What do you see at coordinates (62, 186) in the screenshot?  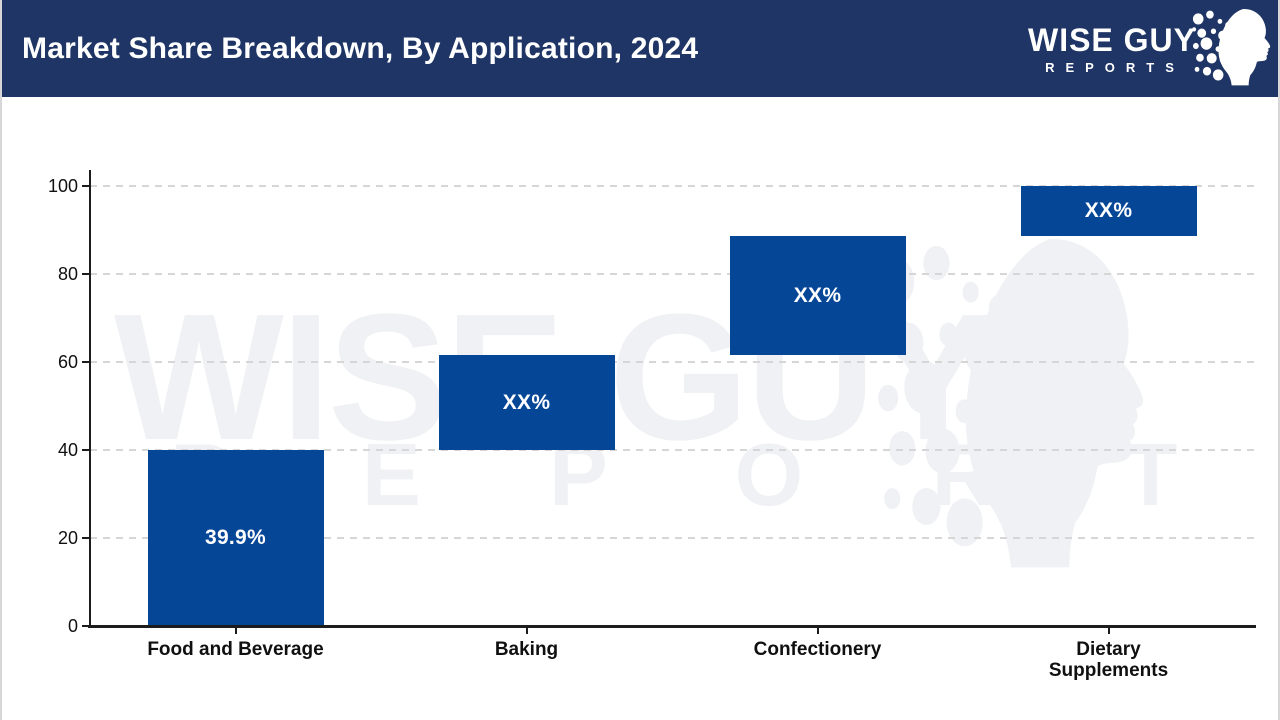 I see `y-tick-label: 100` at bounding box center [62, 186].